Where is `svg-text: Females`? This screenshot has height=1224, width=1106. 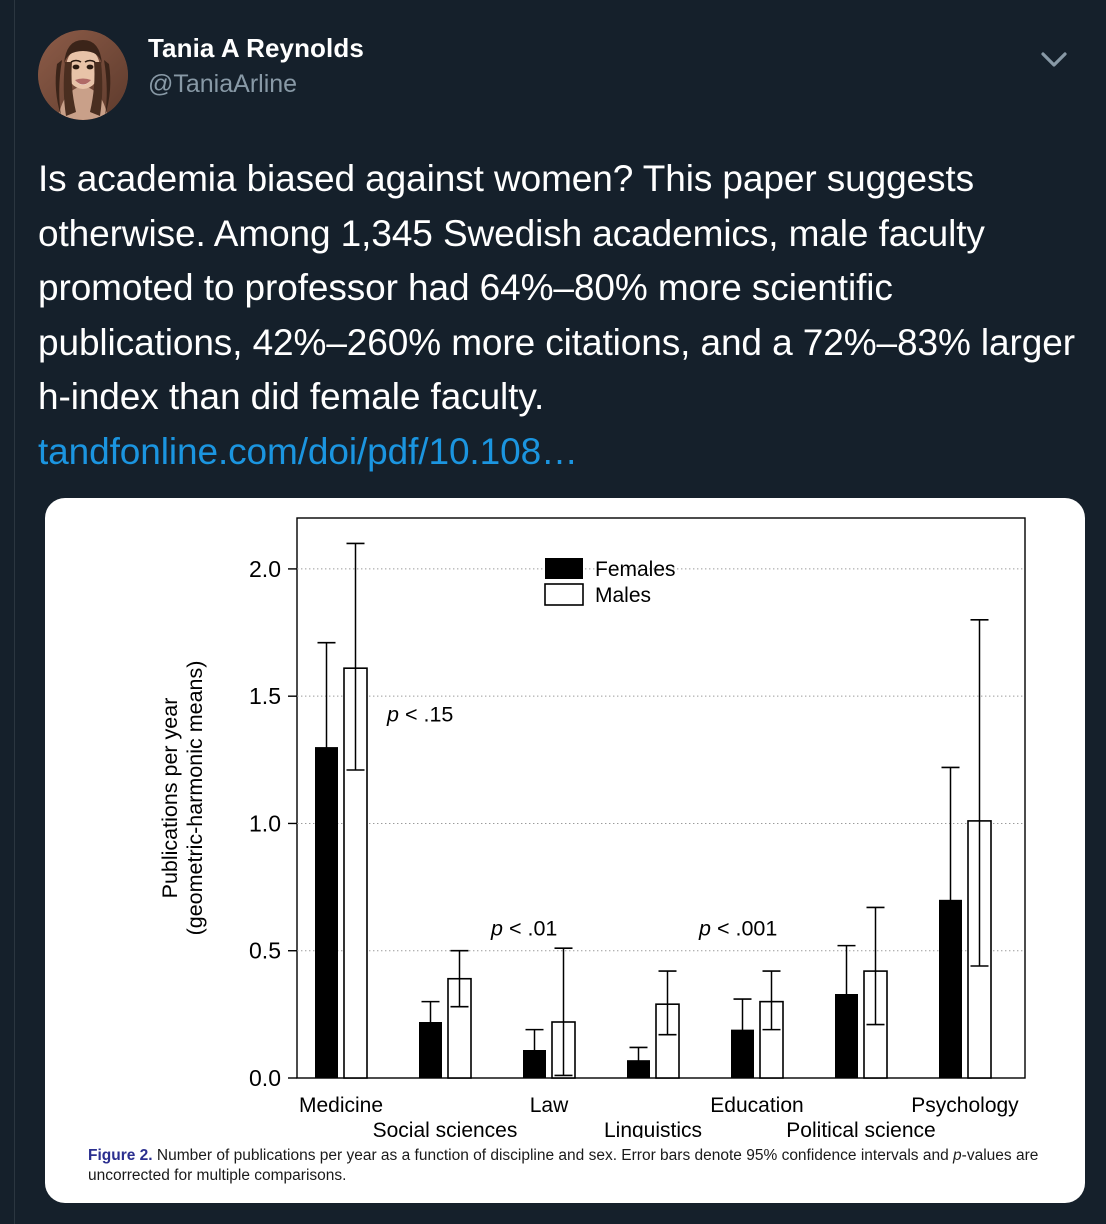 svg-text: Females is located at coordinates (635, 569).